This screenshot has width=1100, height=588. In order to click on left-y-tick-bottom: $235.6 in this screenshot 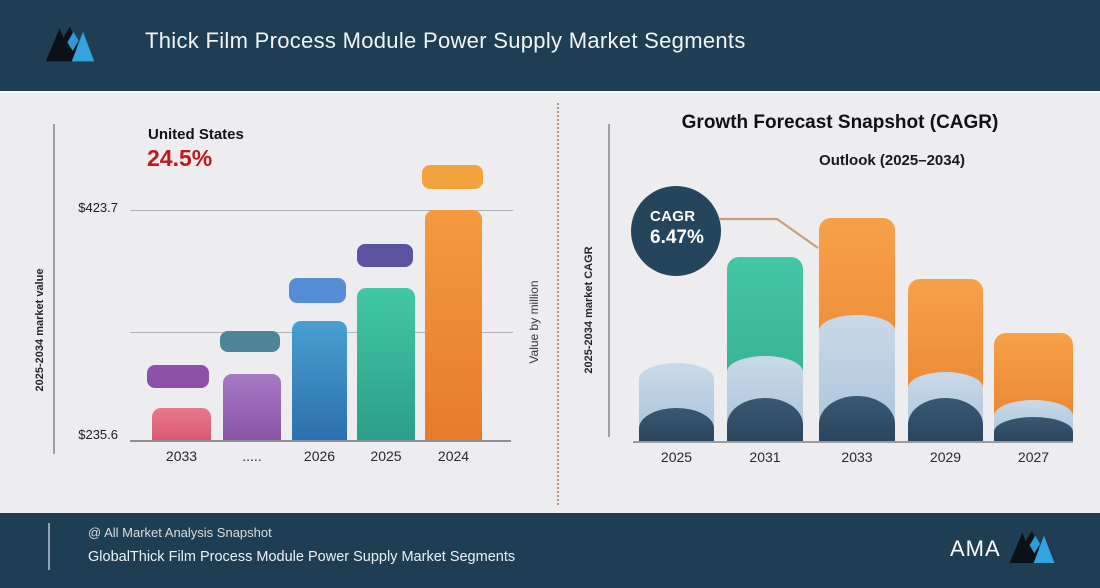, I will do `click(98, 434)`.